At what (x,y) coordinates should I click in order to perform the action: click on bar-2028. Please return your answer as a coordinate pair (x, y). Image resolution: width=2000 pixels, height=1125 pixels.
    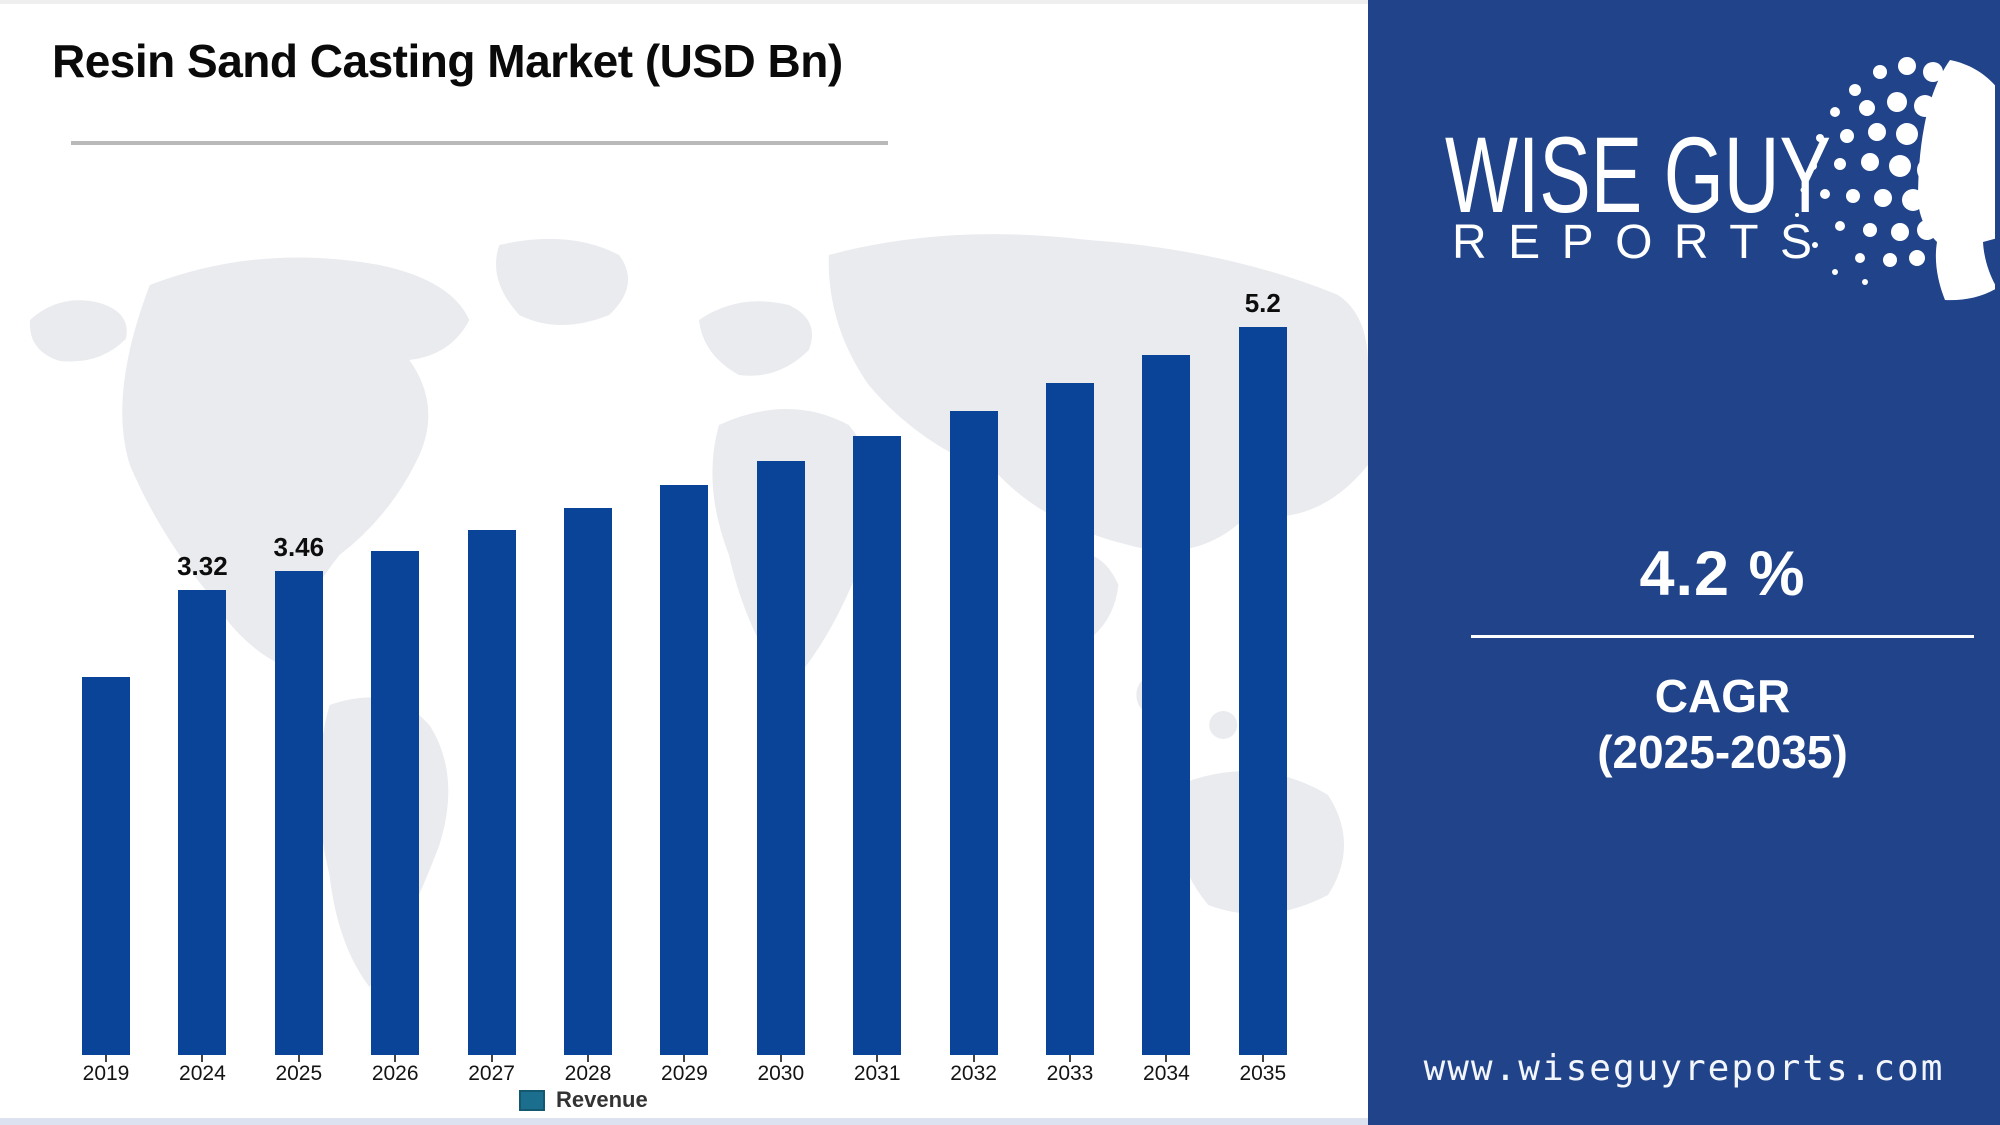
    Looking at the image, I should click on (588, 781).